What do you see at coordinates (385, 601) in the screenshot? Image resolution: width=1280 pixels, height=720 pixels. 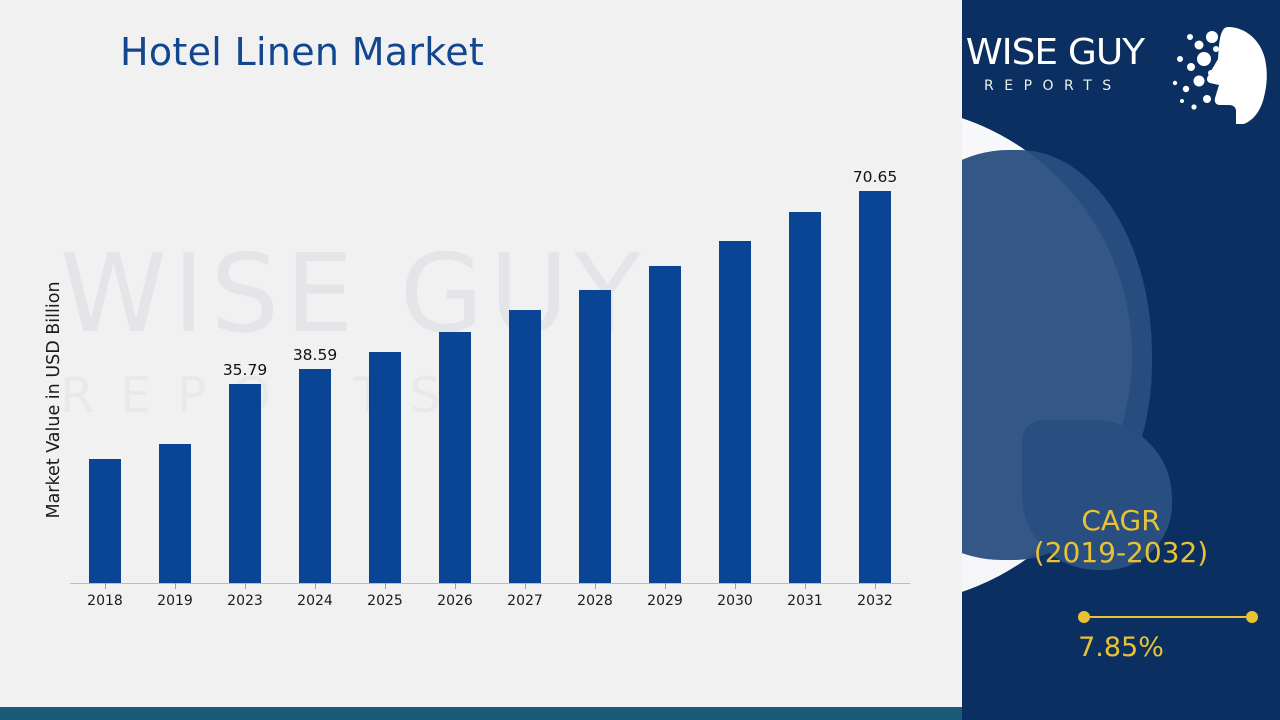 I see `x-axis-category-label: 2025` at bounding box center [385, 601].